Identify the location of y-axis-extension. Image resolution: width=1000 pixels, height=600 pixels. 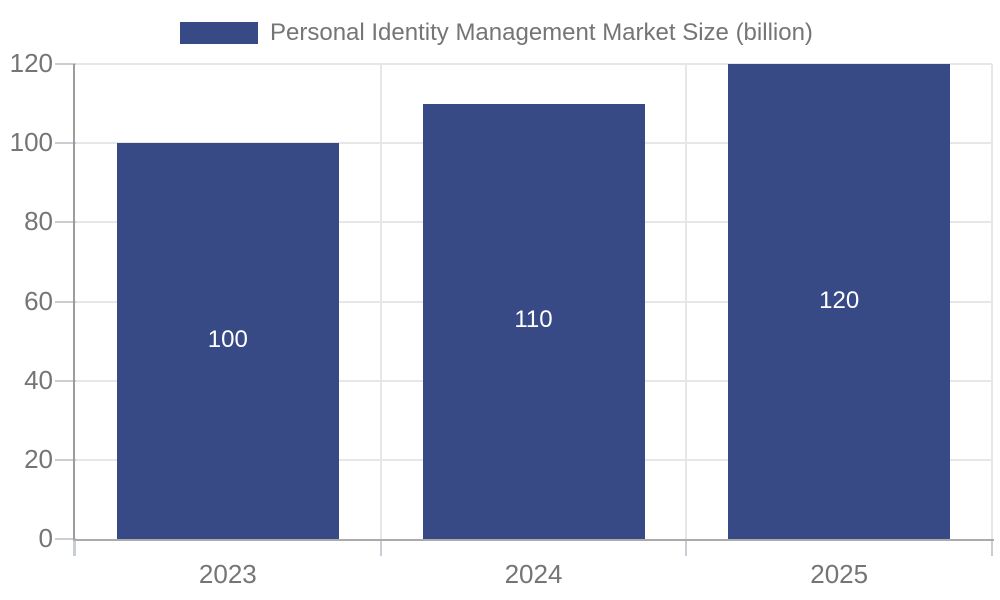
(74, 548).